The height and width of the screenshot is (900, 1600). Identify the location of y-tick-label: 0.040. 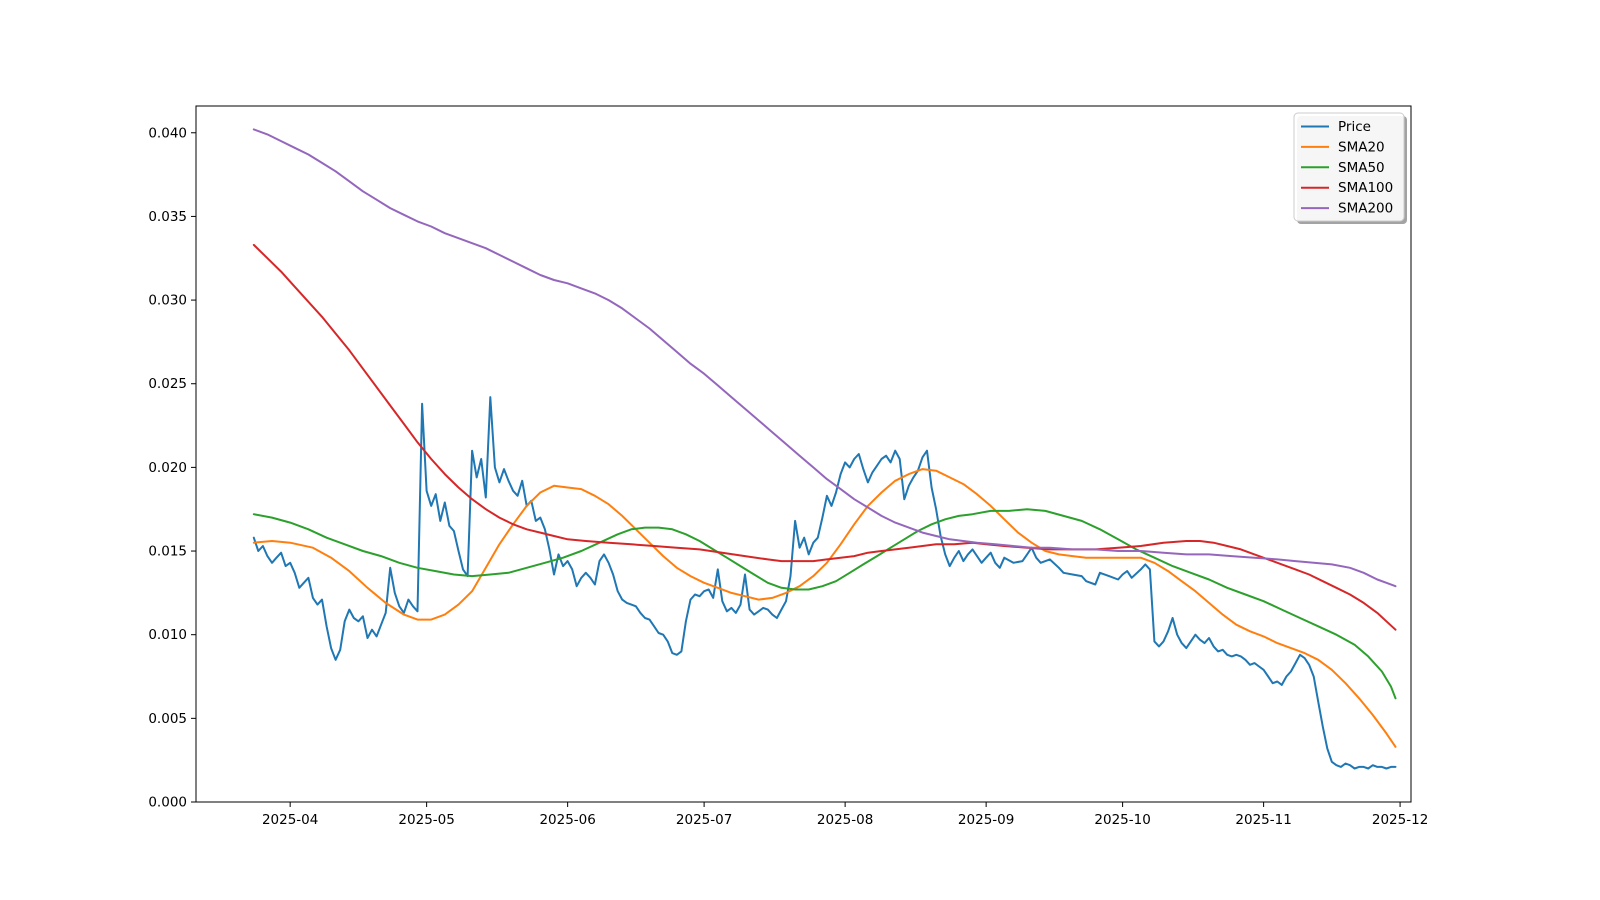
(167, 133).